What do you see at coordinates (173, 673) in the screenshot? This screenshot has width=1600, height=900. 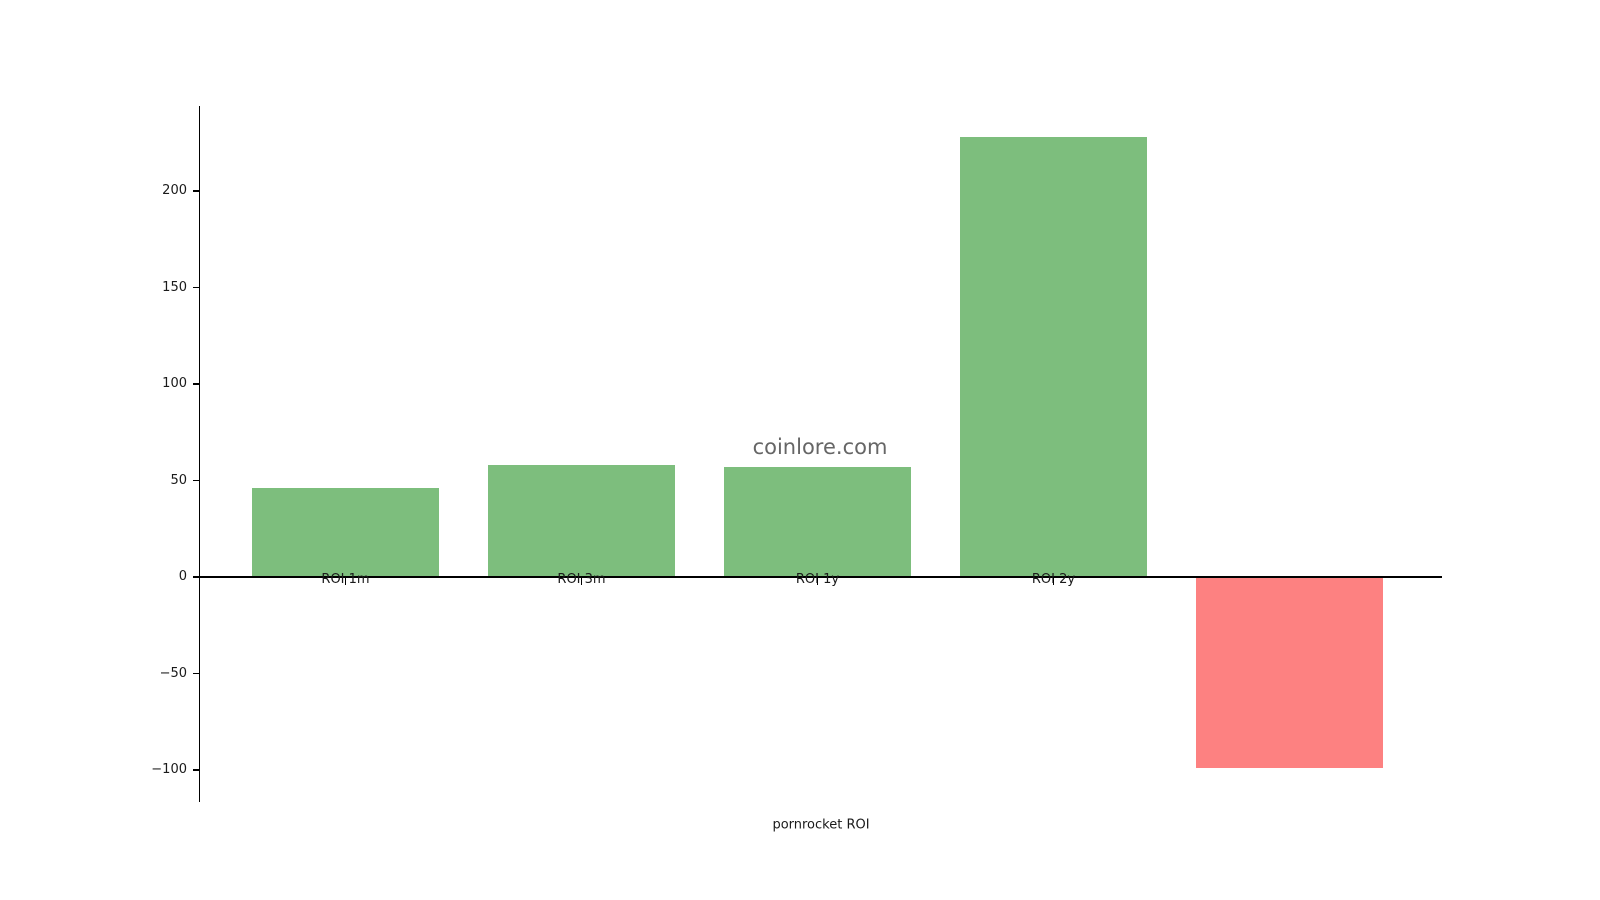 I see `y-tick-label: −50` at bounding box center [173, 673].